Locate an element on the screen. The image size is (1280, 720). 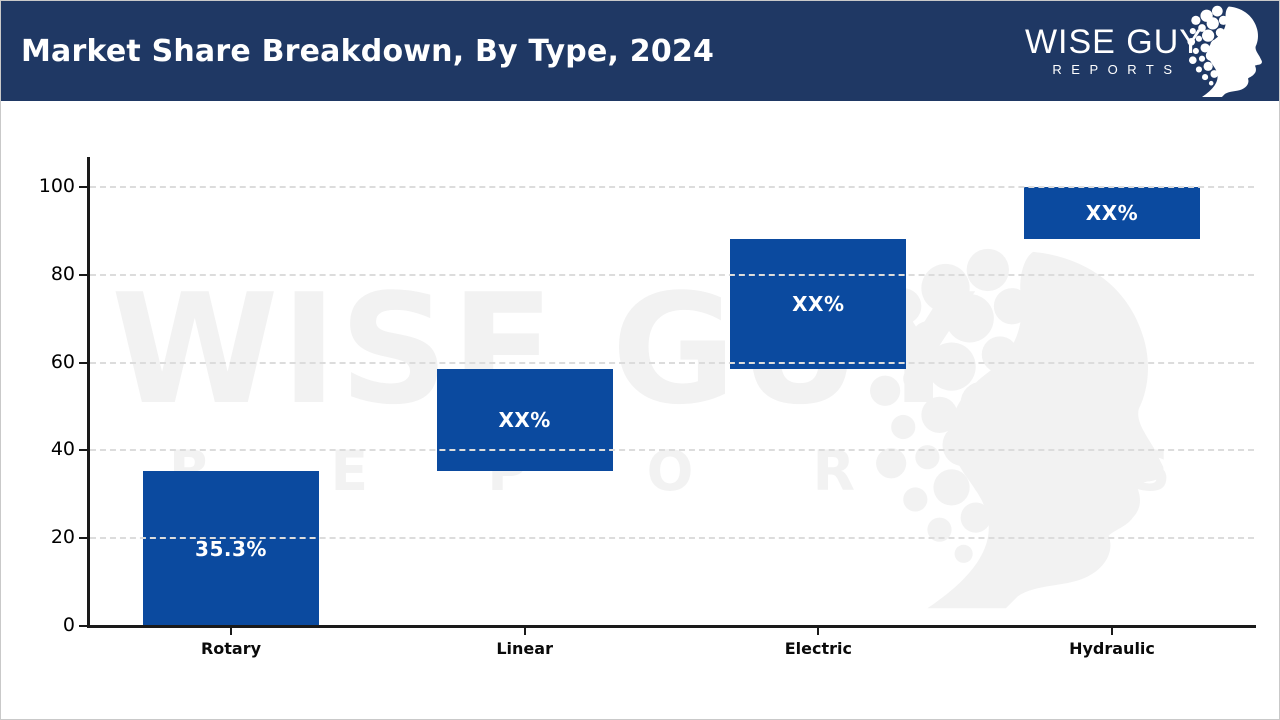
bar-hydraulic: XX% is located at coordinates (1112, 213).